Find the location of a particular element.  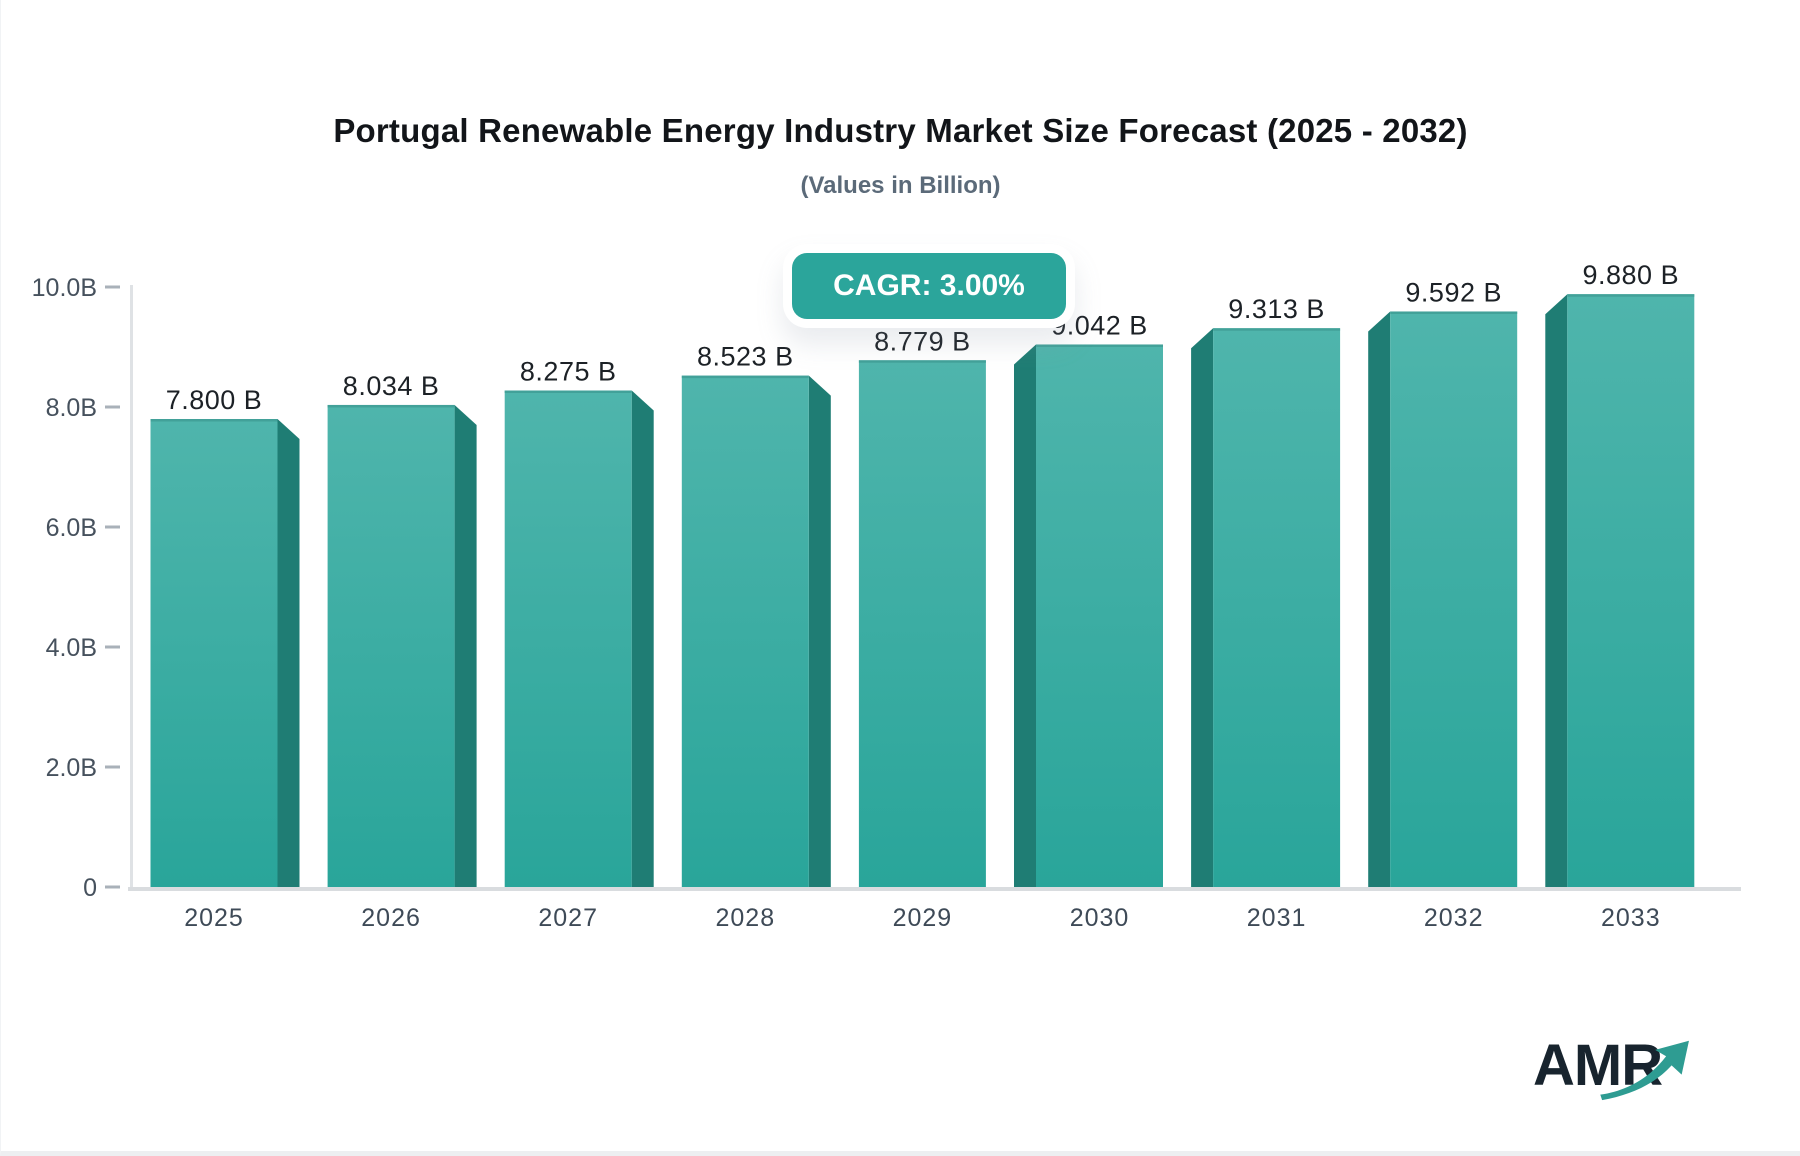

bar-group-2026: 8.034 B 2026 is located at coordinates (402, 651).